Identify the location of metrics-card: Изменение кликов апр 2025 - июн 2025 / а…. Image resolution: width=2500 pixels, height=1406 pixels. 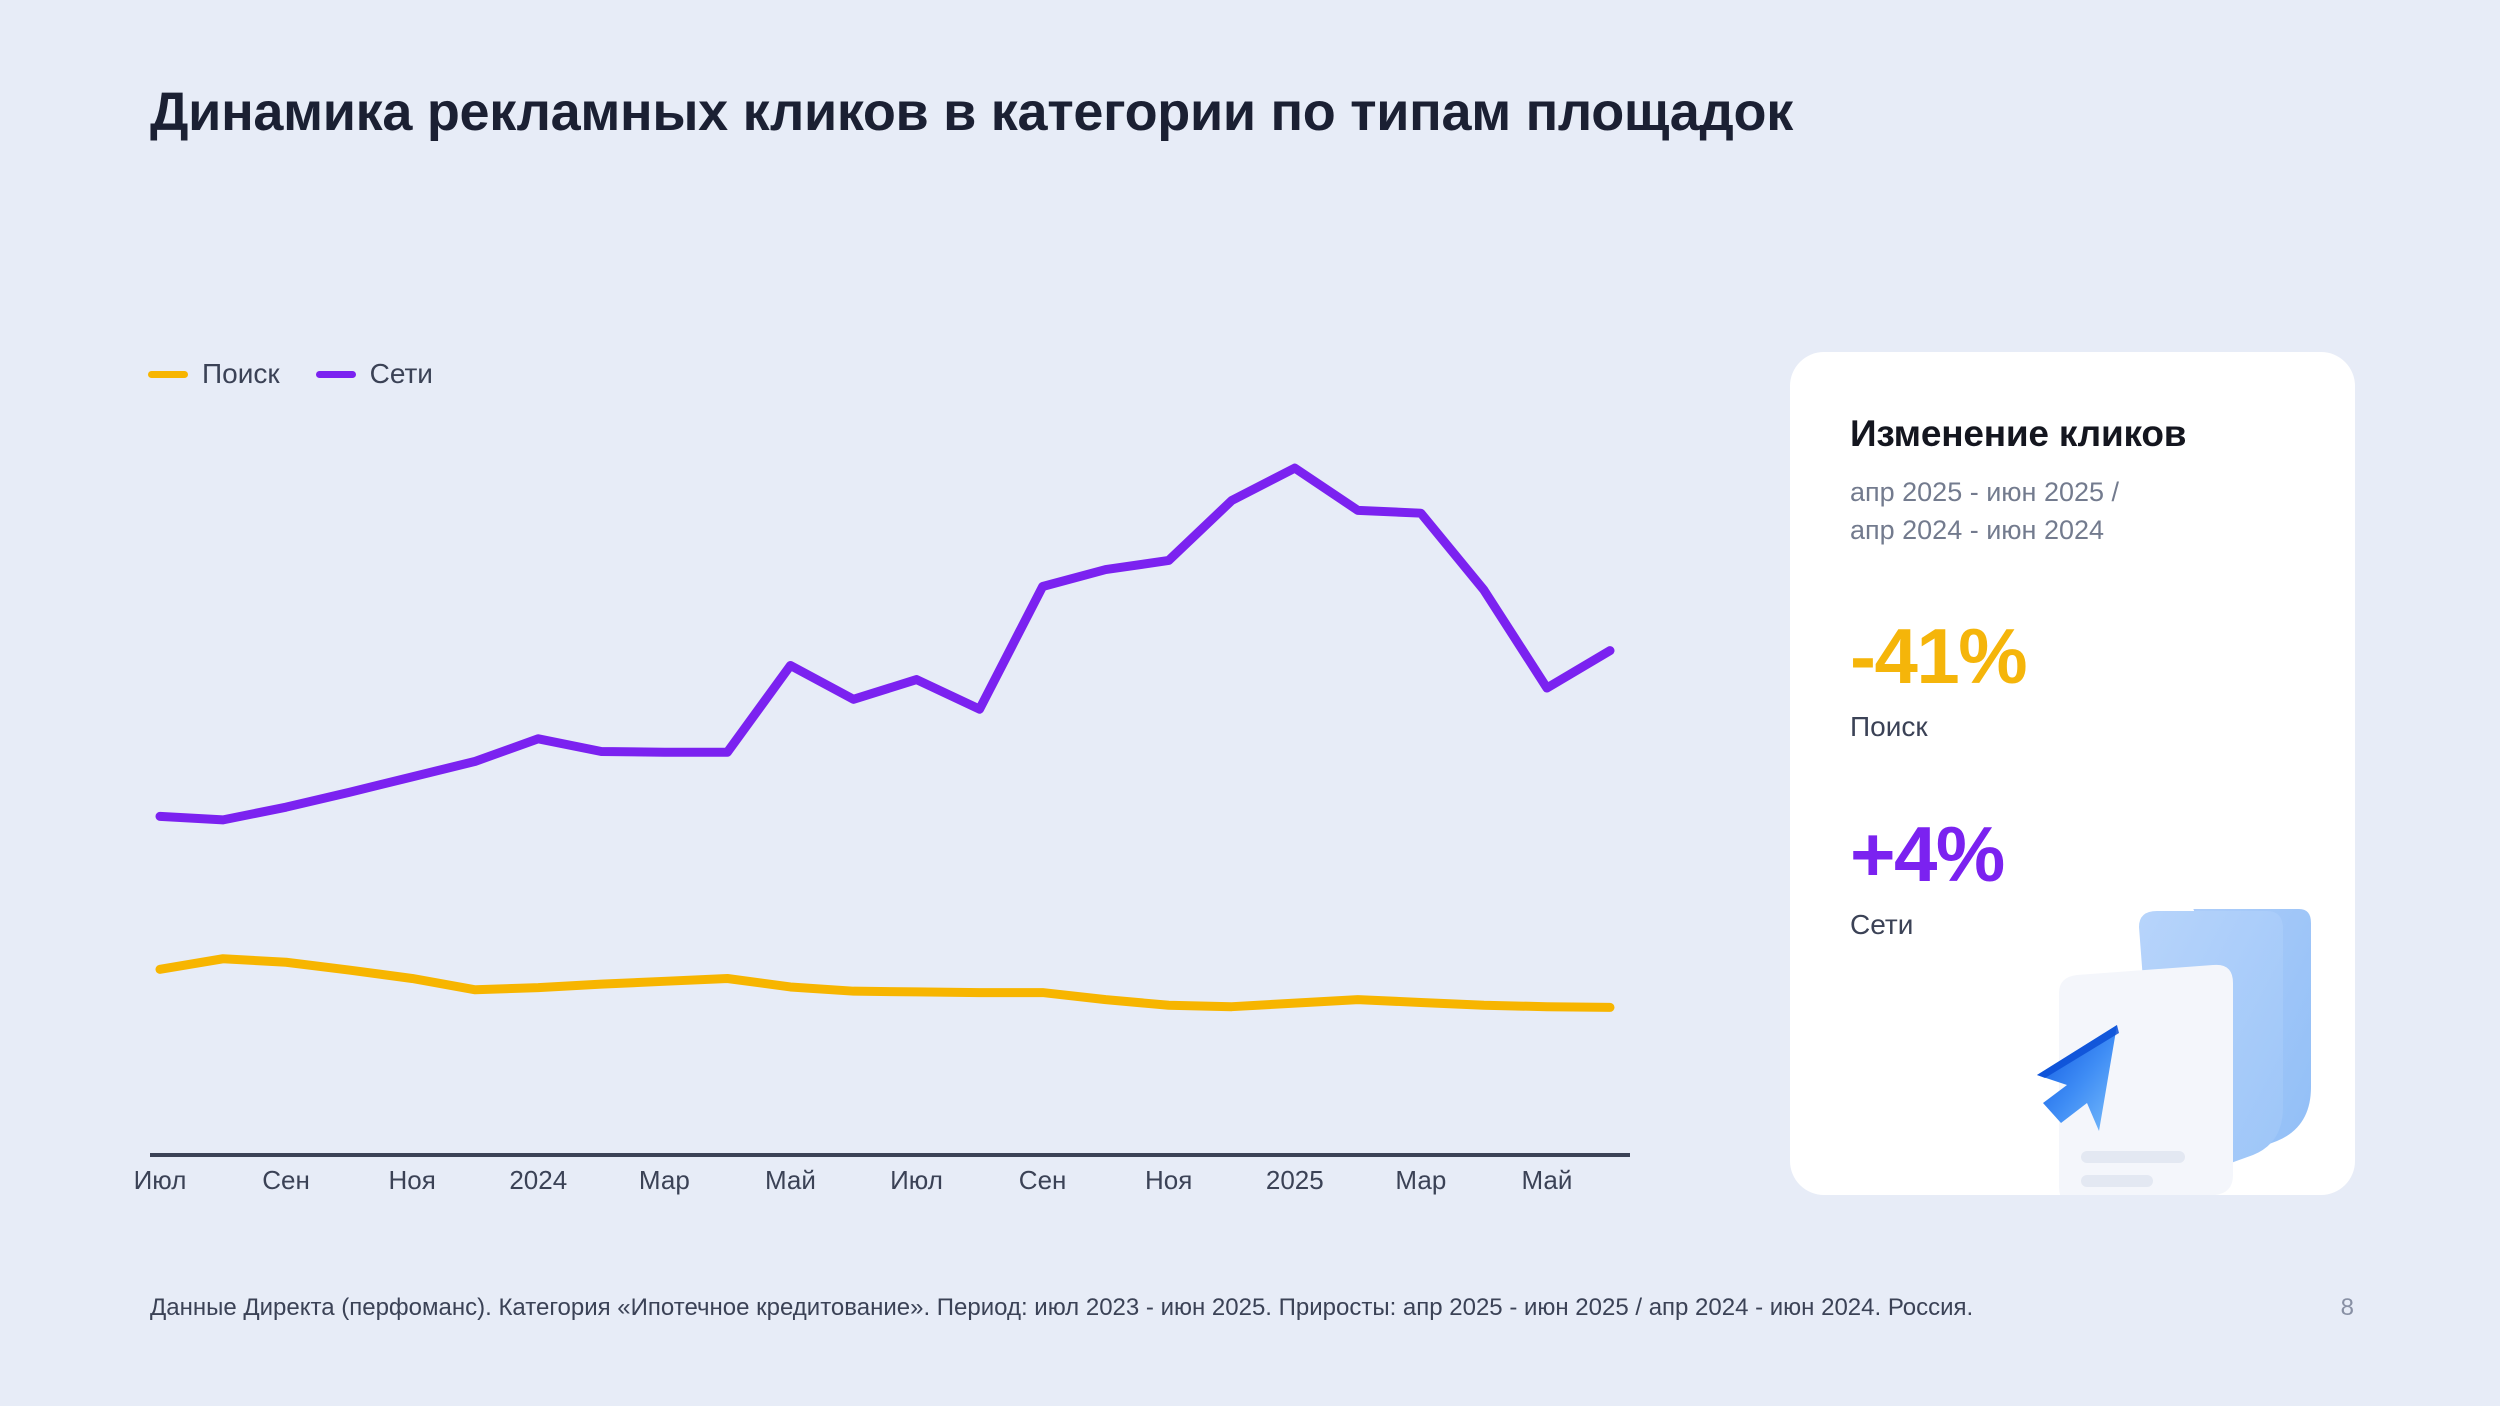
(2072, 773).